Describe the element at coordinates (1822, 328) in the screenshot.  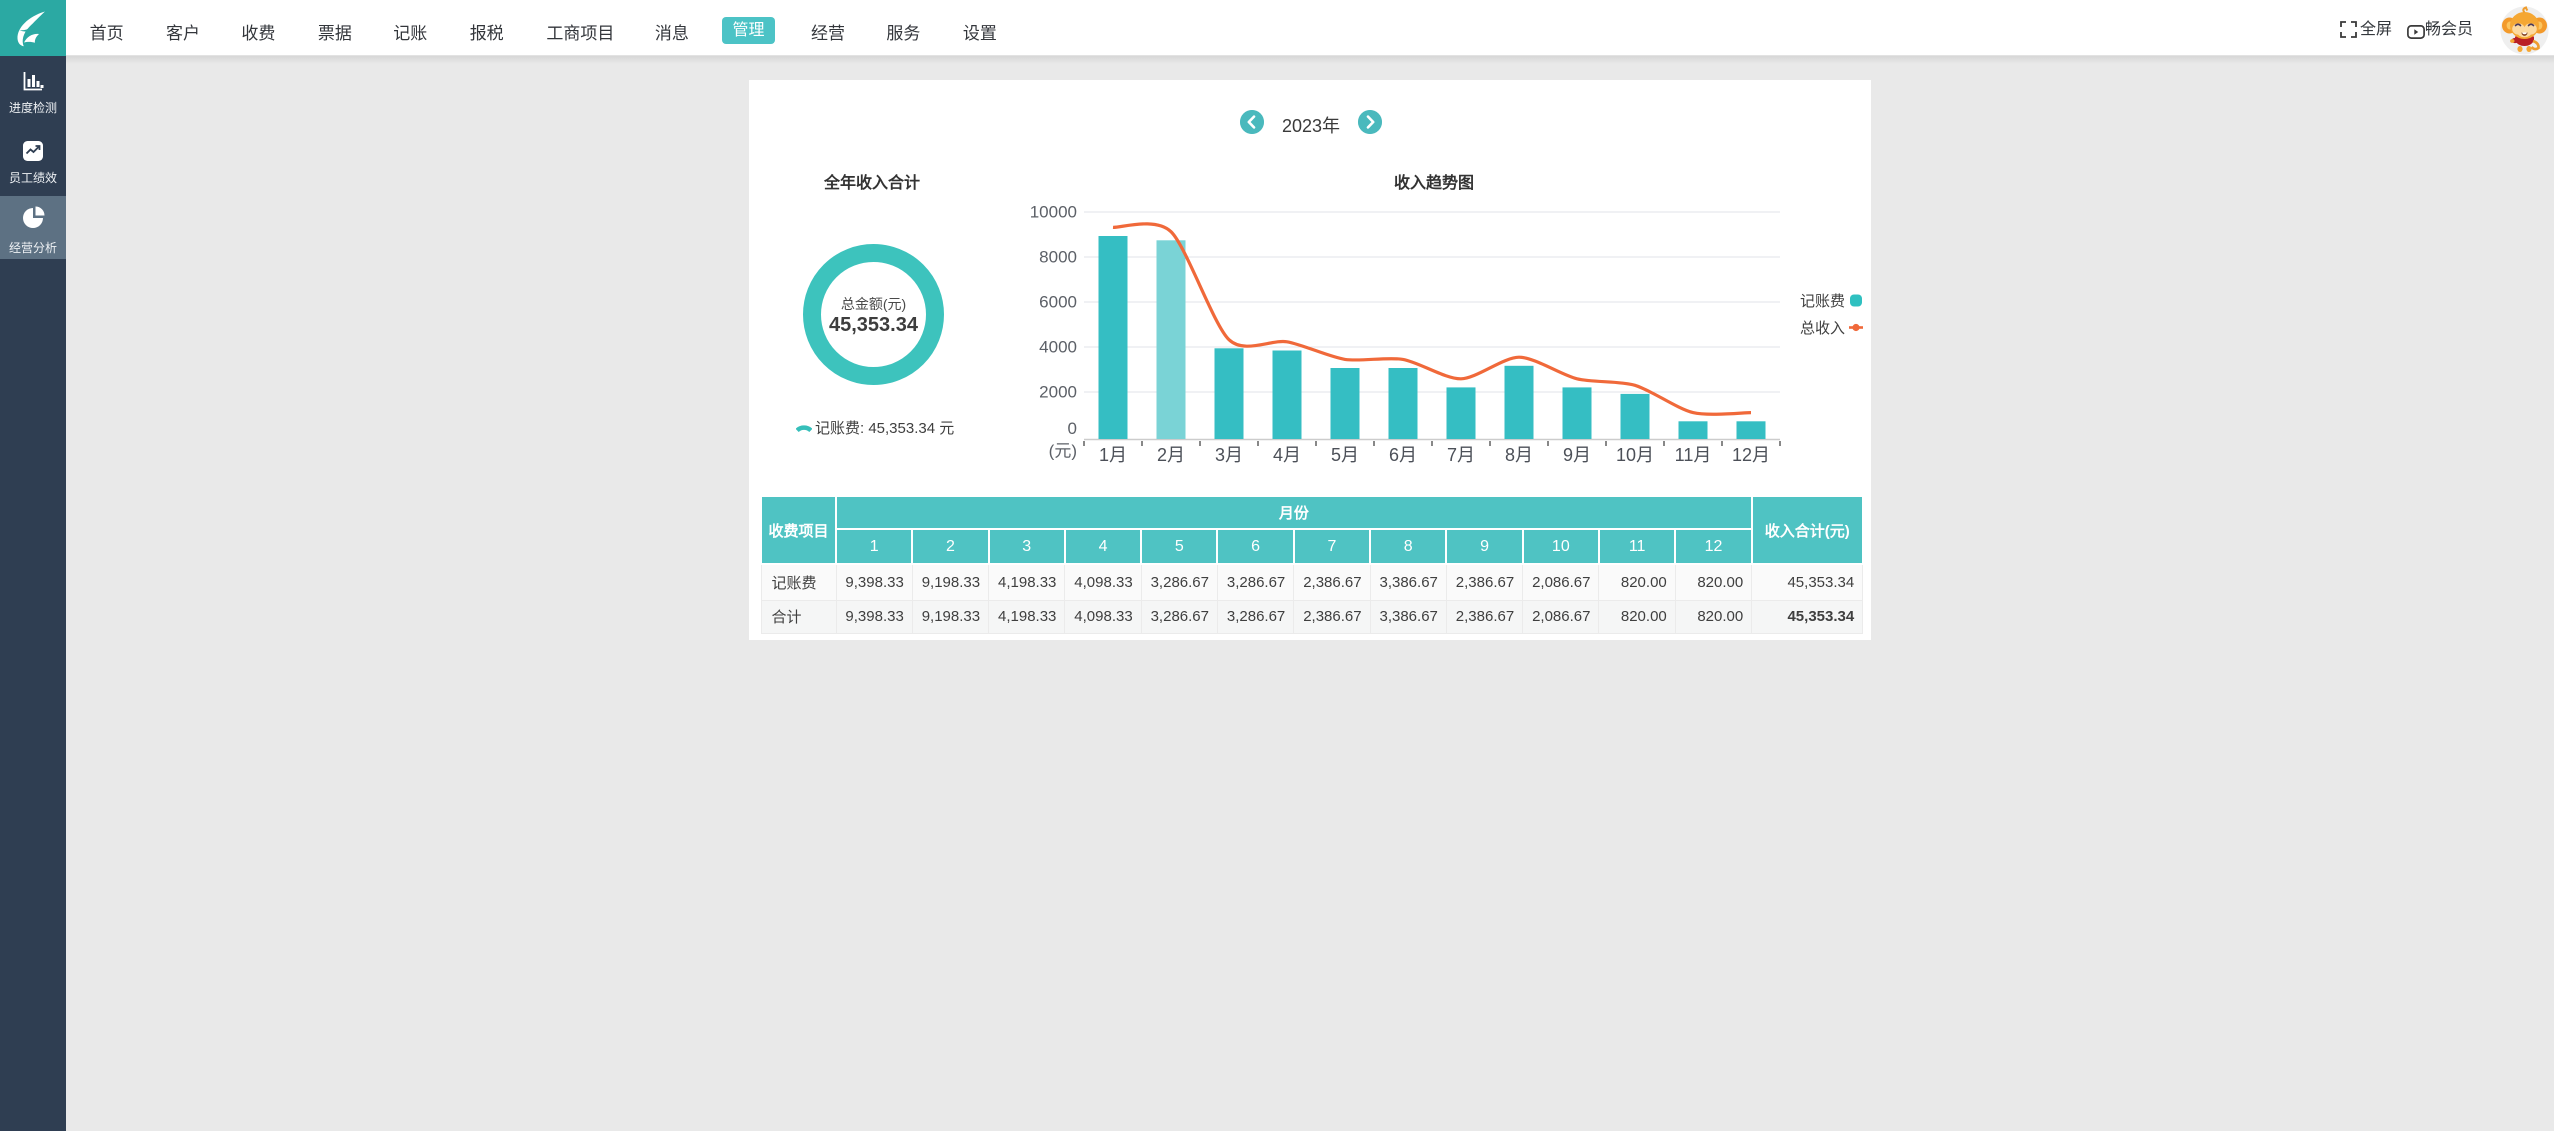
I see `svg-text: 总收入` at that location.